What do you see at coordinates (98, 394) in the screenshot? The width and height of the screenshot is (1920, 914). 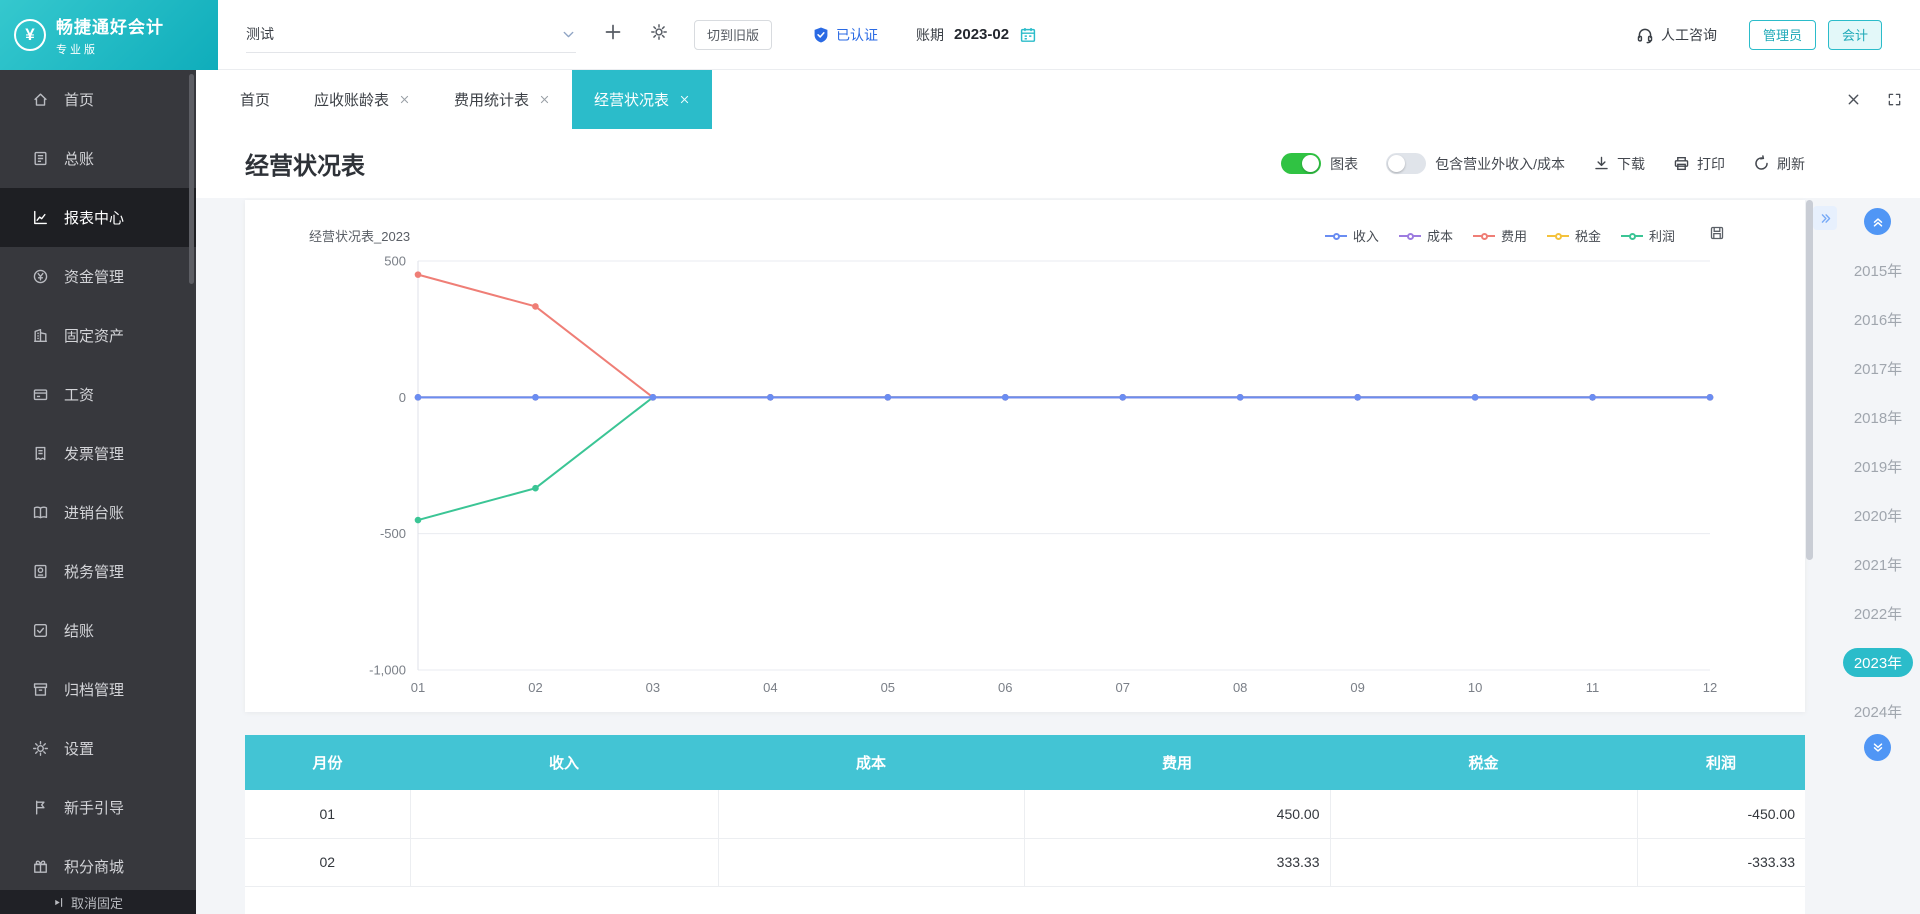 I see `sidebar-item-payroll: 工资` at bounding box center [98, 394].